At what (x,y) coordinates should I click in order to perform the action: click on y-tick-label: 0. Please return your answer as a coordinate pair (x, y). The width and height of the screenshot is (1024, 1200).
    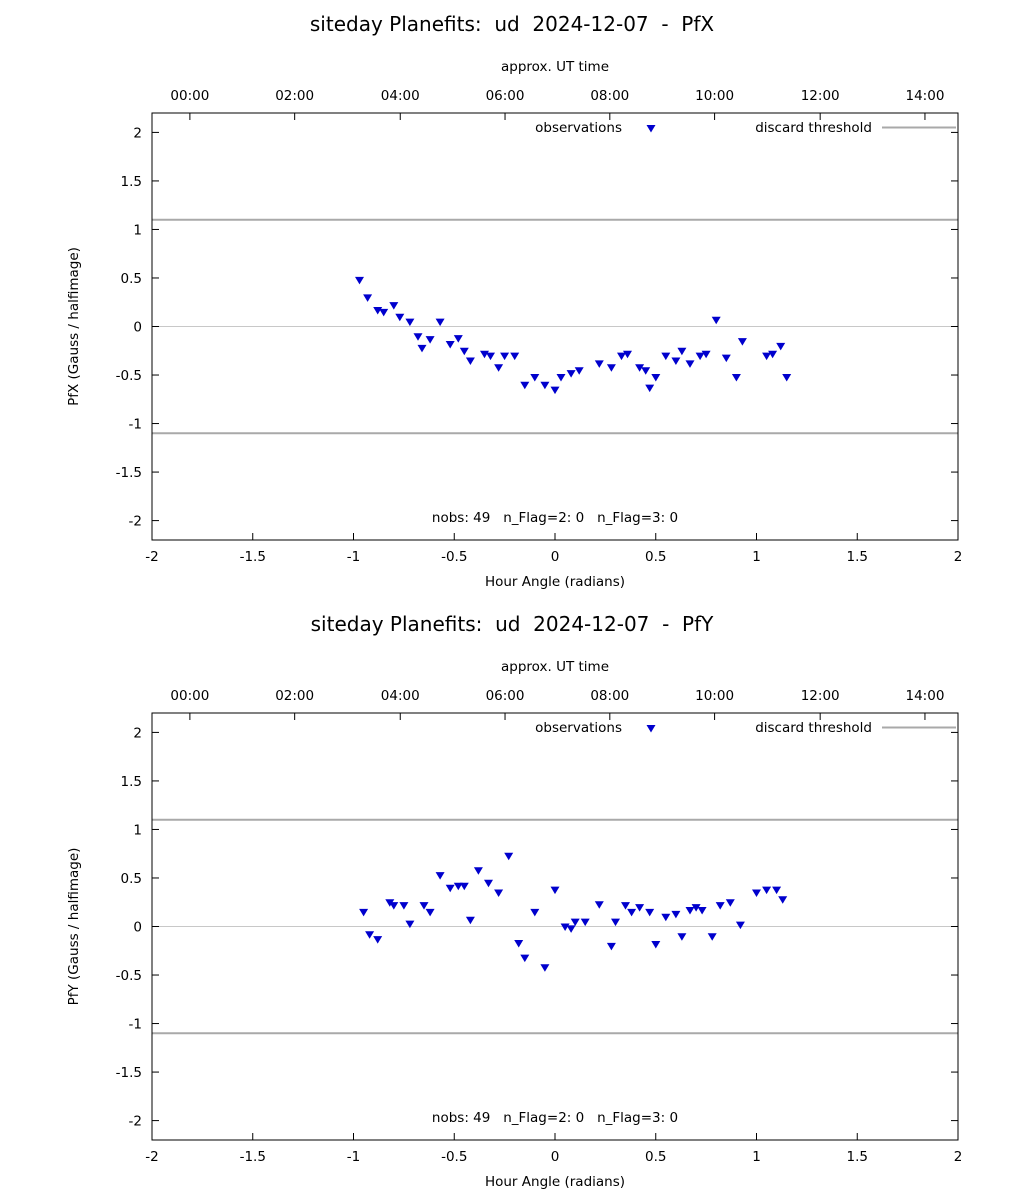
    Looking at the image, I should click on (137, 928).